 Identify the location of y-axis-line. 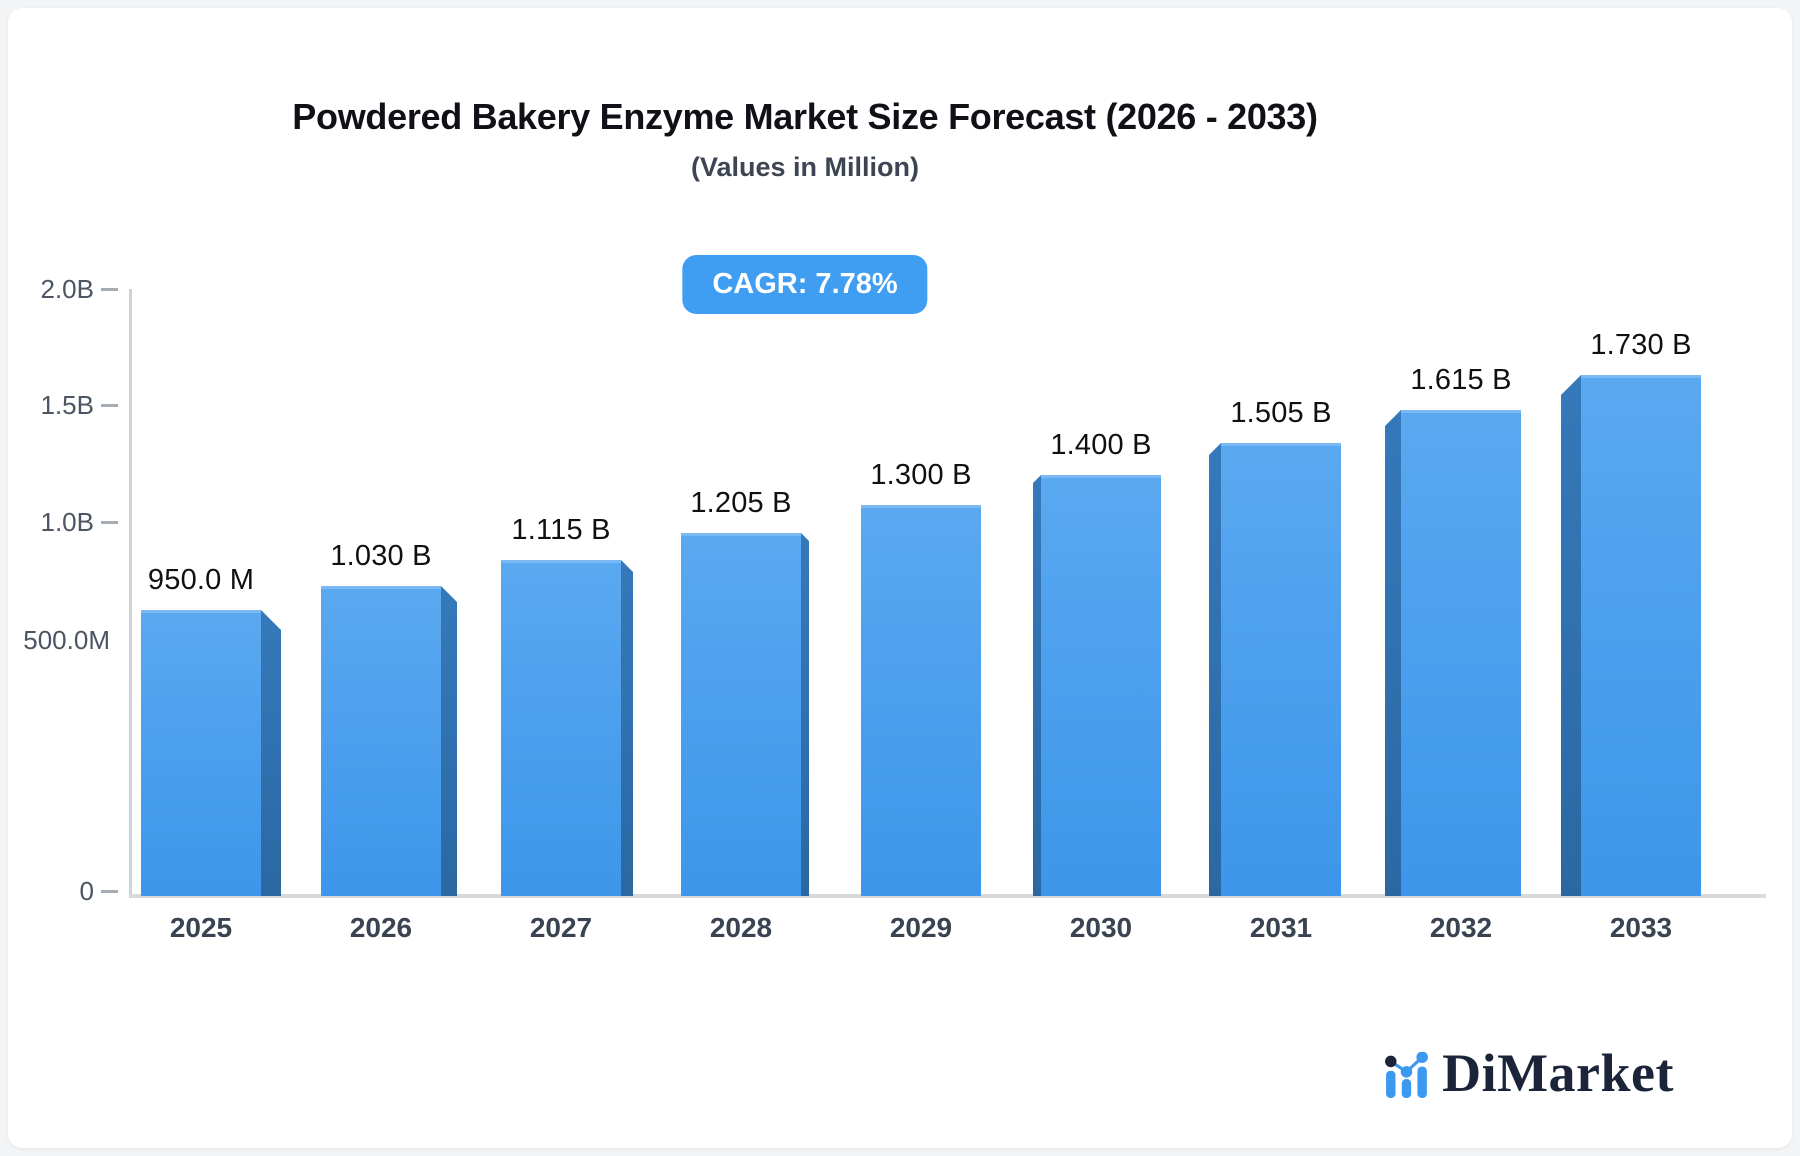
(130, 592).